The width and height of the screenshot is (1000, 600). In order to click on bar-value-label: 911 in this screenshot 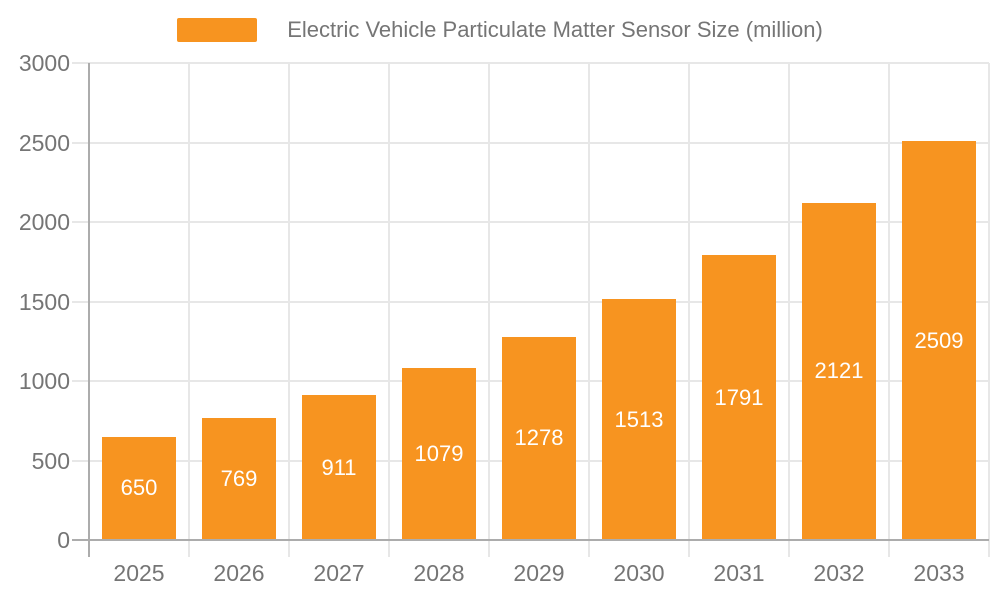, I will do `click(339, 467)`.